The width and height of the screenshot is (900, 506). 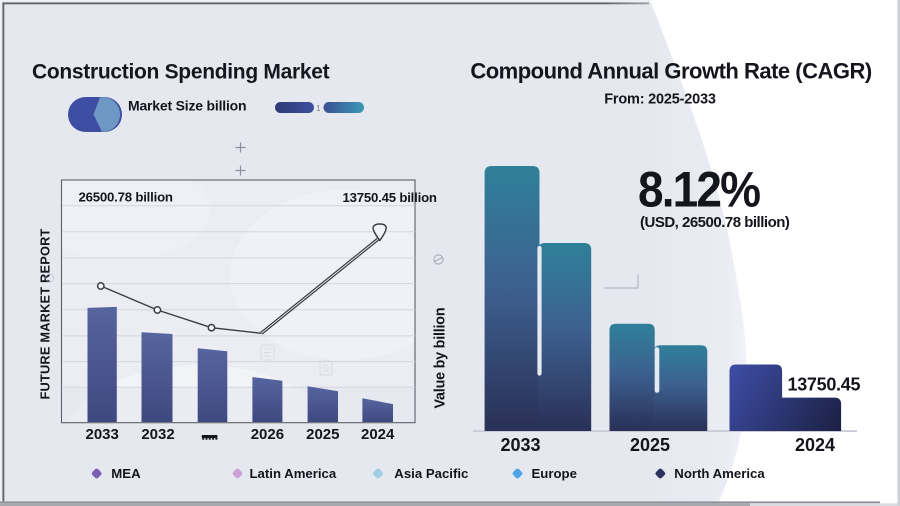 What do you see at coordinates (671, 71) in the screenshot?
I see `svg-text:Compound Annual Growth Rate (C: Compound Annual Growth Rate (CAGR)` at bounding box center [671, 71].